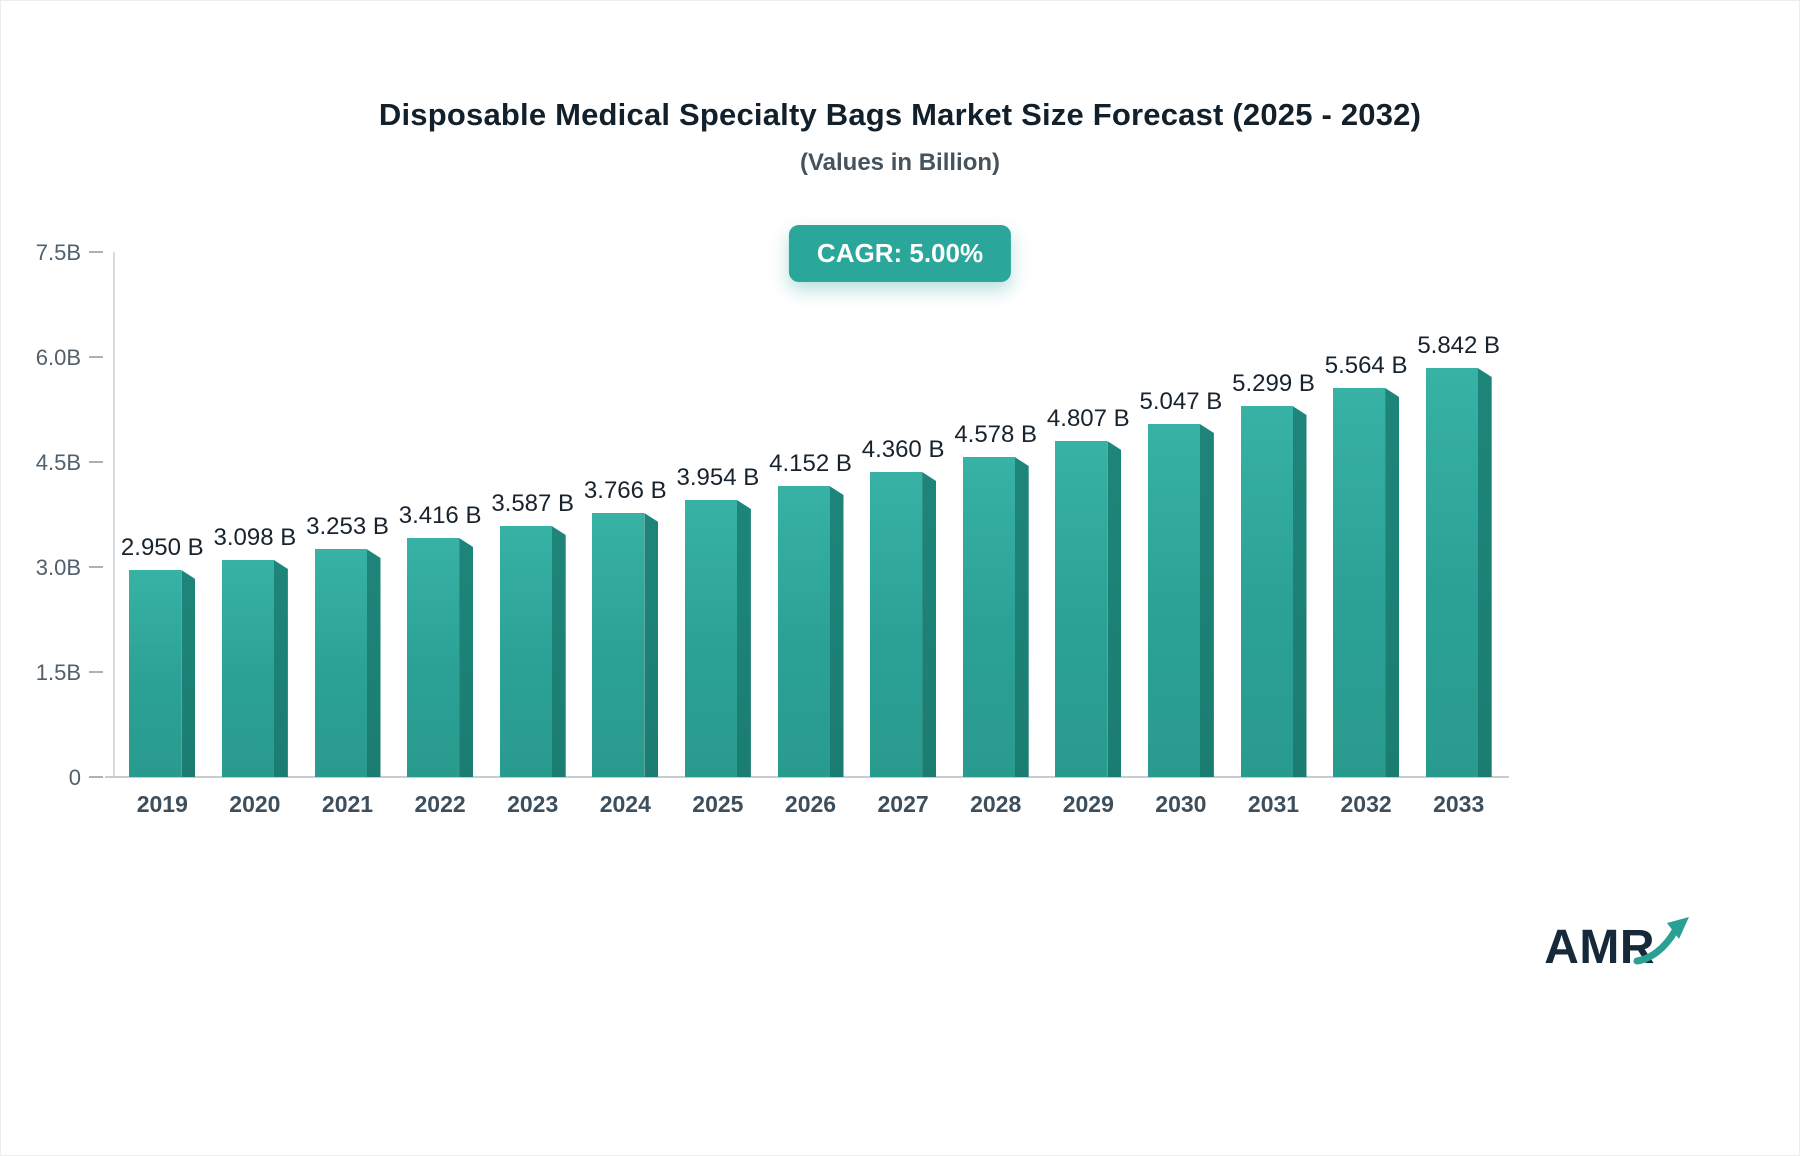  I want to click on bar-2029, so click(1088, 609).